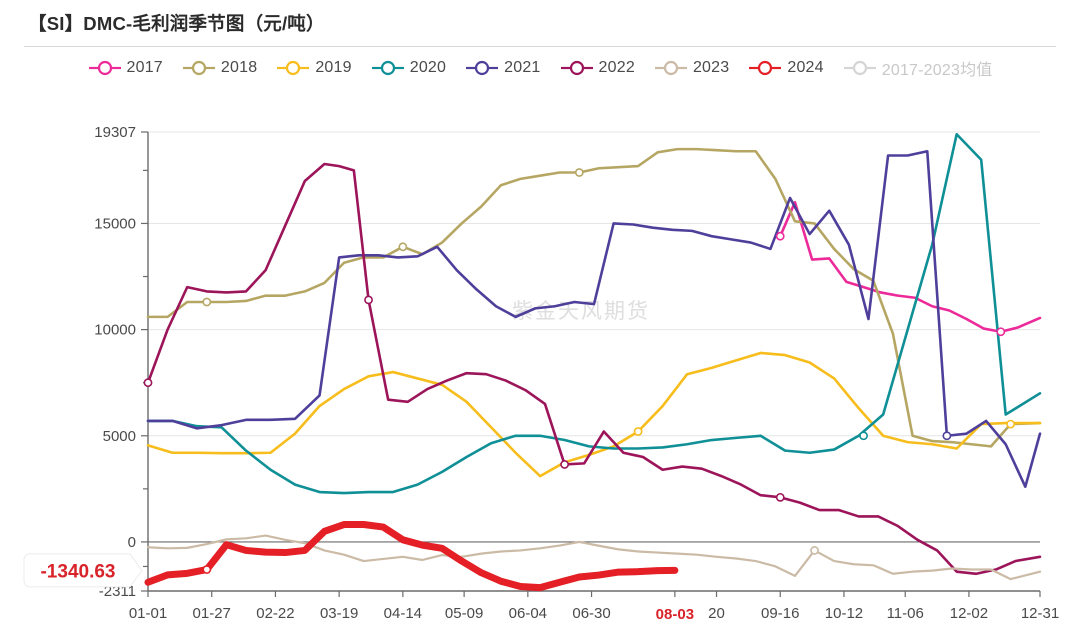  Describe the element at coordinates (540, 23) in the screenshot. I see `chart-title-bar: 【SI】DMC-毛利润季节图（元/吨）` at that location.